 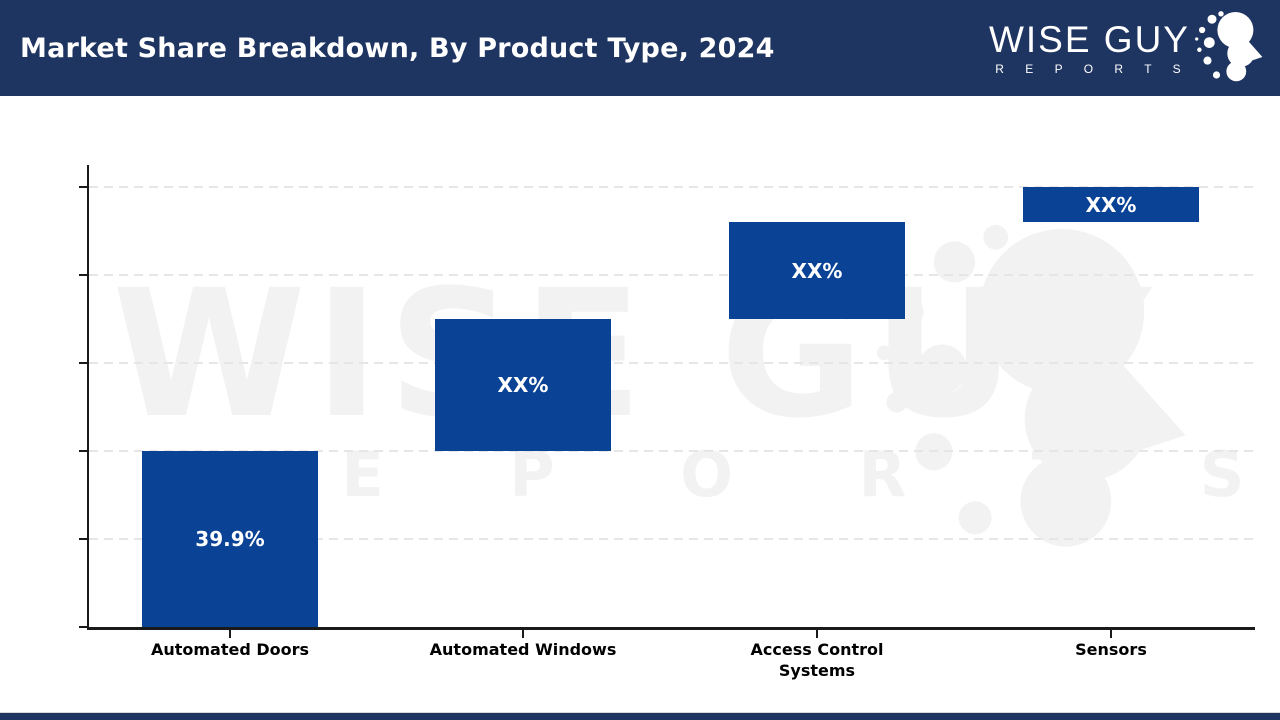 I want to click on x-axis, so click(x=671, y=628).